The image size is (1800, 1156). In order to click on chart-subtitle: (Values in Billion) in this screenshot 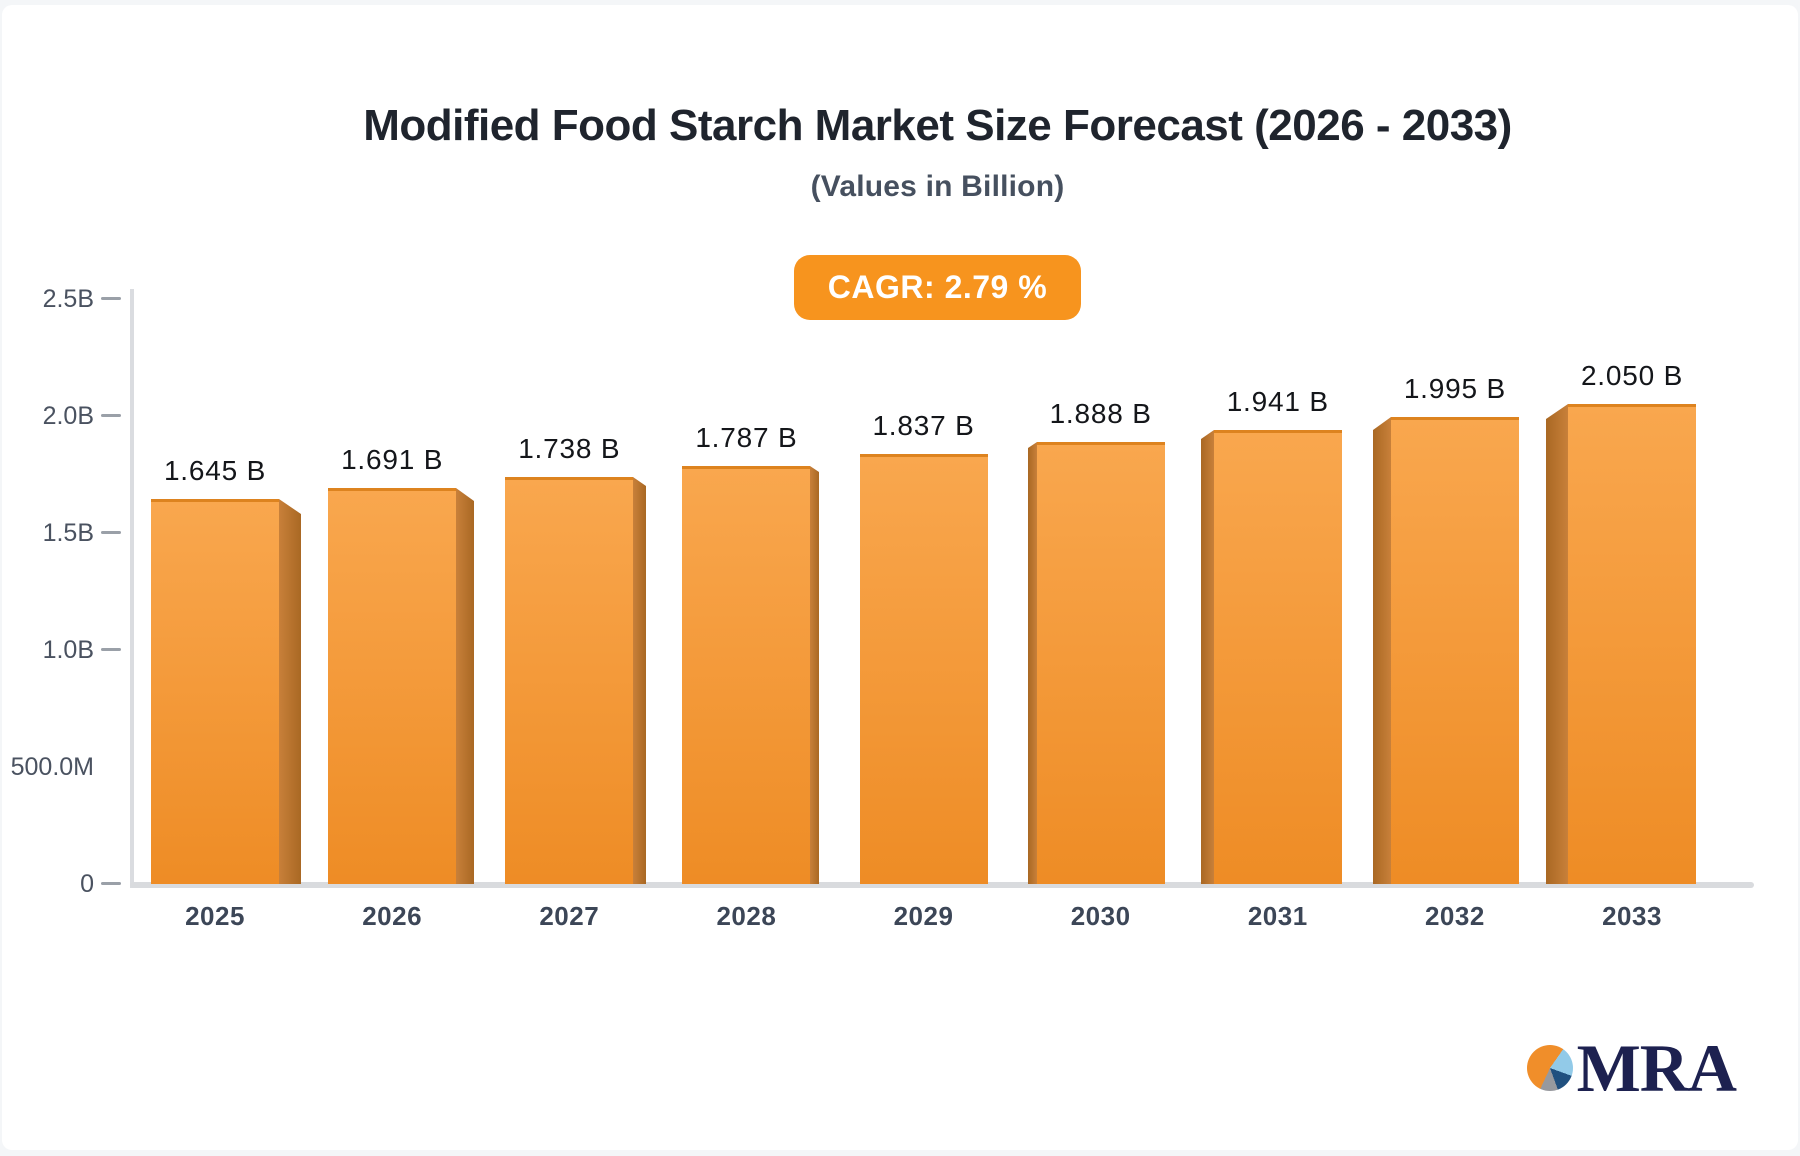, I will do `click(937, 186)`.